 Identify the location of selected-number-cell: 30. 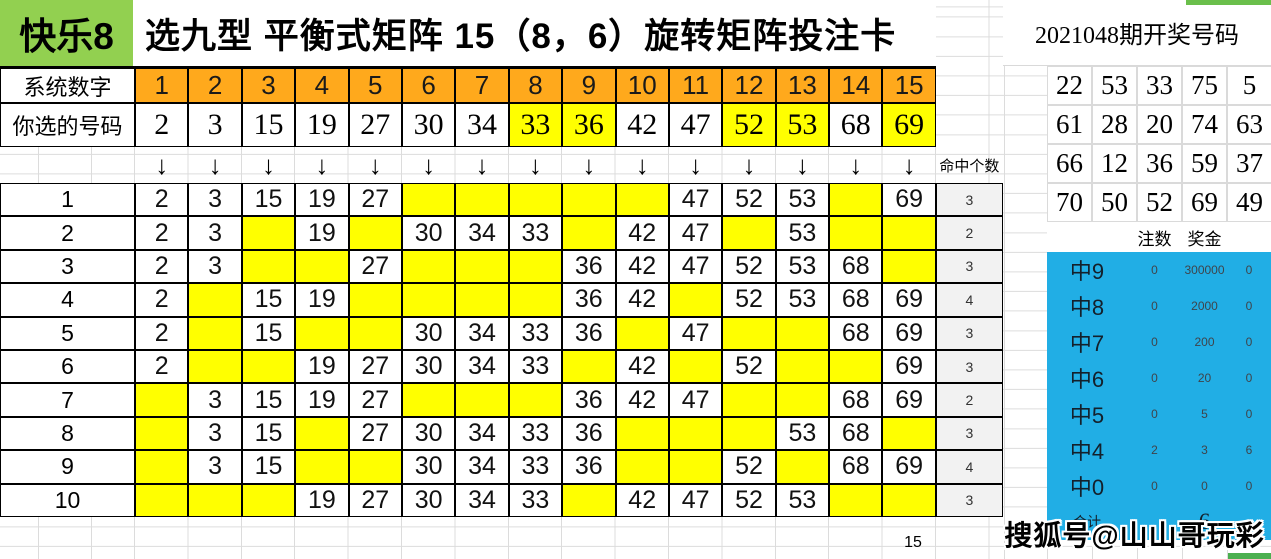
(428, 125).